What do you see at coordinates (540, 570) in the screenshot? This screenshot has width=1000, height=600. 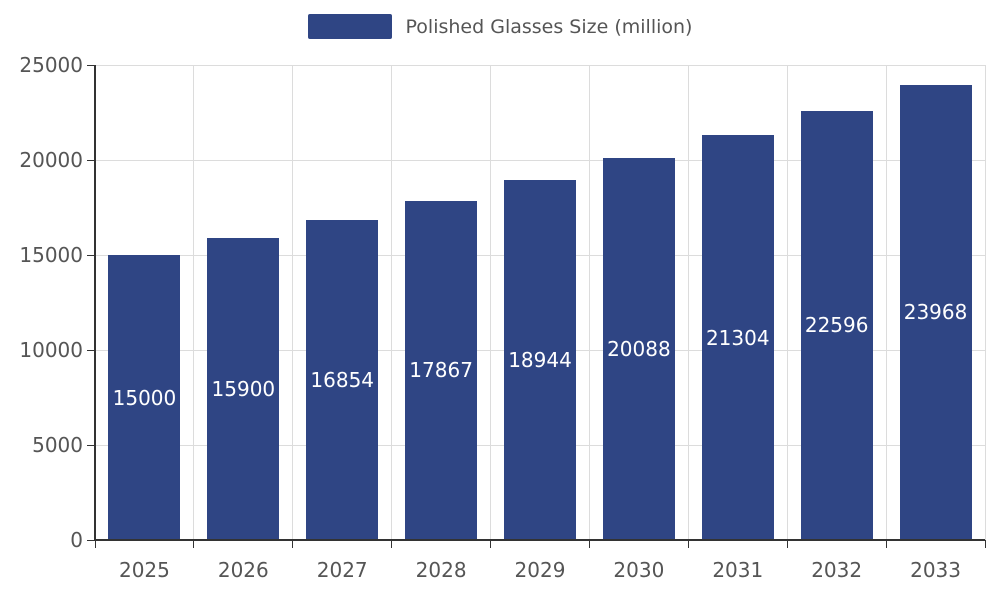 I see `x-tick-label: 2029` at bounding box center [540, 570].